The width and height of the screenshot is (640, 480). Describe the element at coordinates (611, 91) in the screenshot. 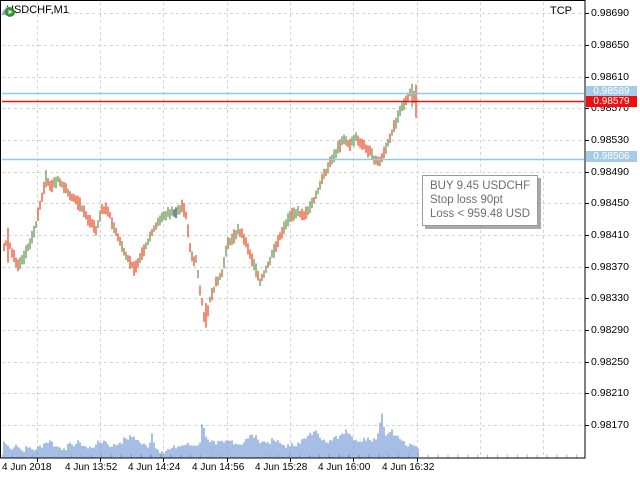

I see `ask-price-tag: 0.98589` at that location.